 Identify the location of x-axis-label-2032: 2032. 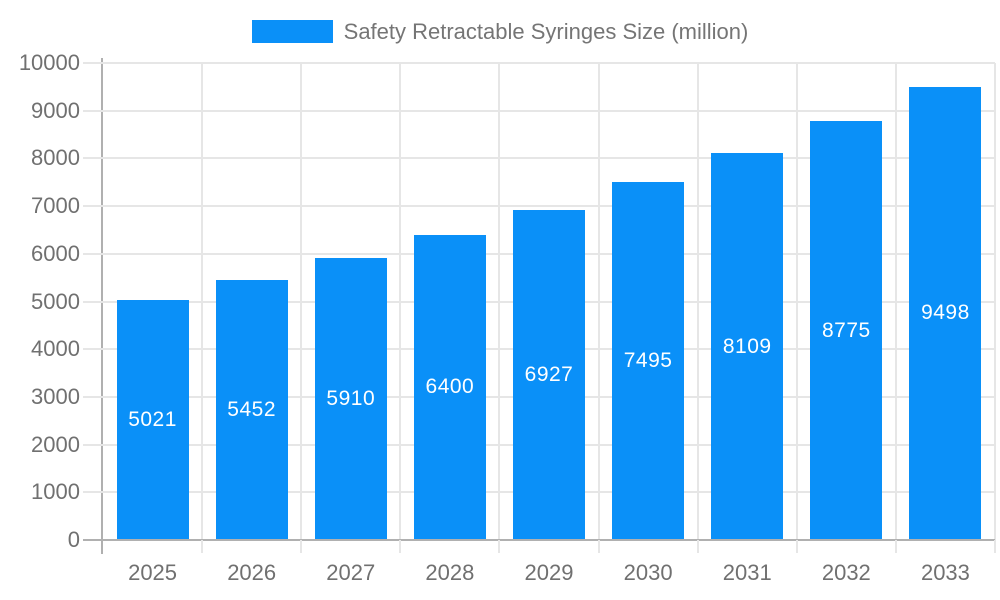
(846, 572).